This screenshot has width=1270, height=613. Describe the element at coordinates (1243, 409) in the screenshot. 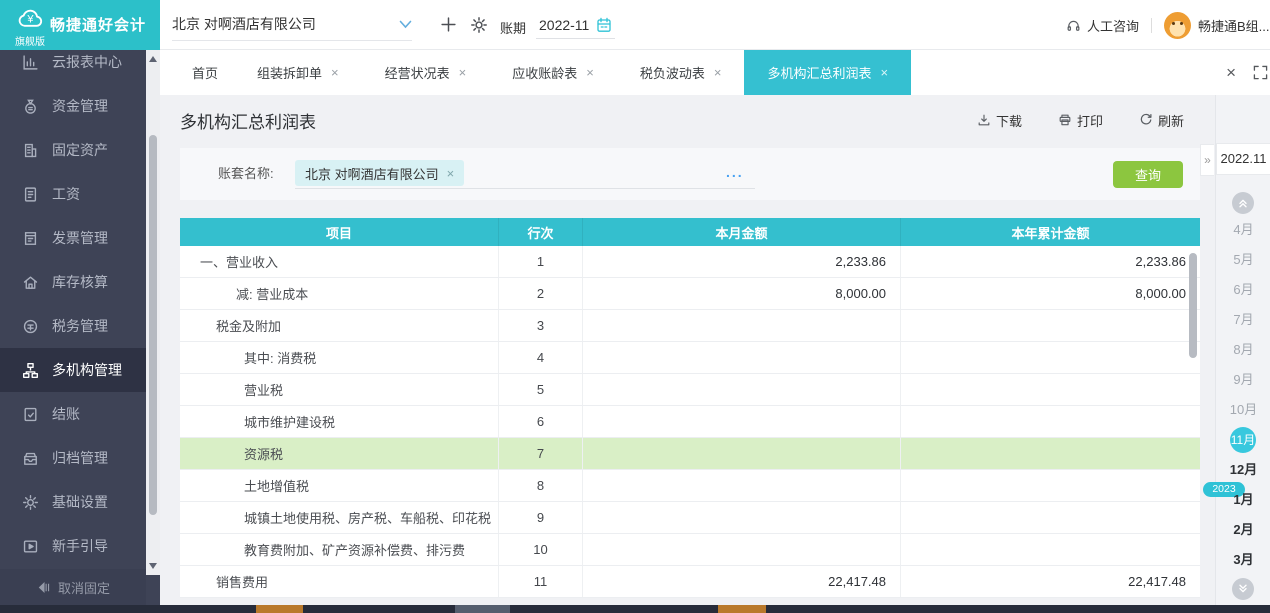

I see `month-item: 10月` at that location.